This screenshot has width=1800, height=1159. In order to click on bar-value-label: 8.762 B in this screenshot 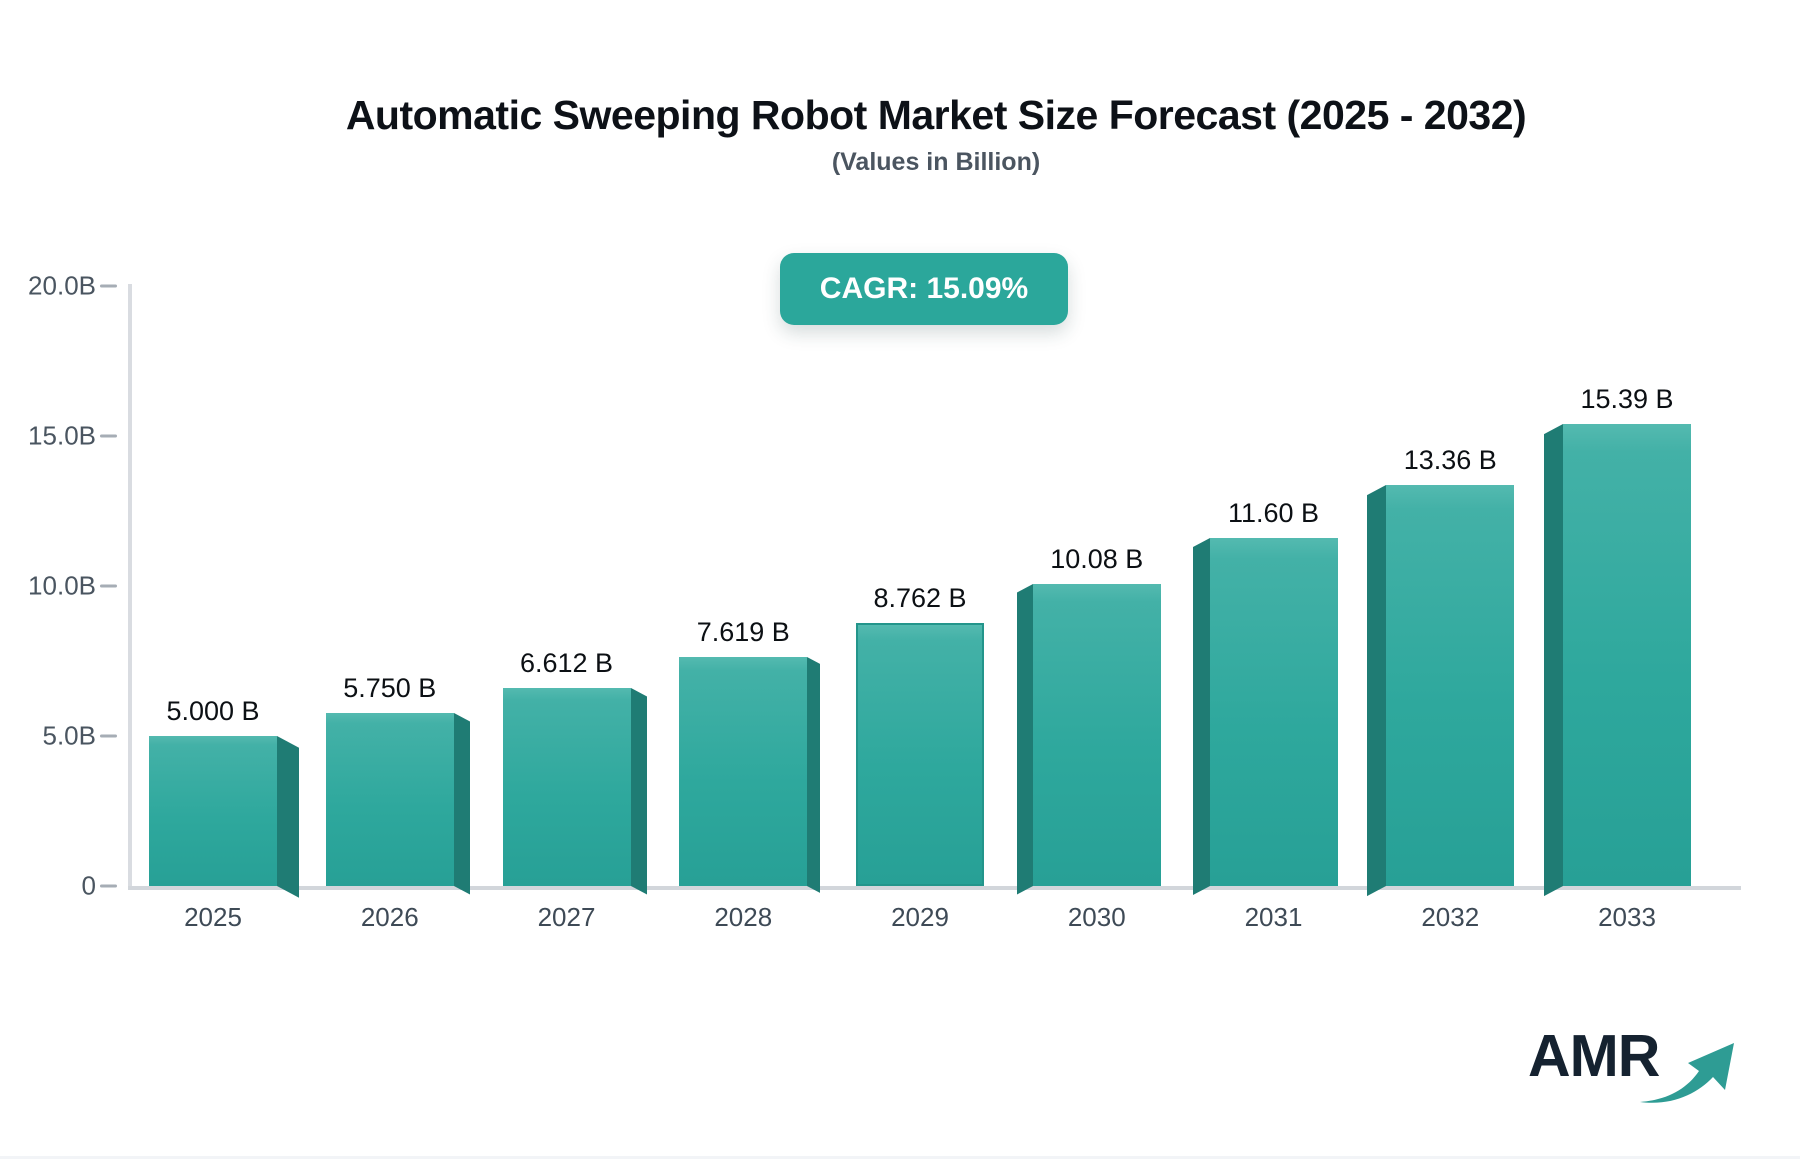, I will do `click(920, 598)`.